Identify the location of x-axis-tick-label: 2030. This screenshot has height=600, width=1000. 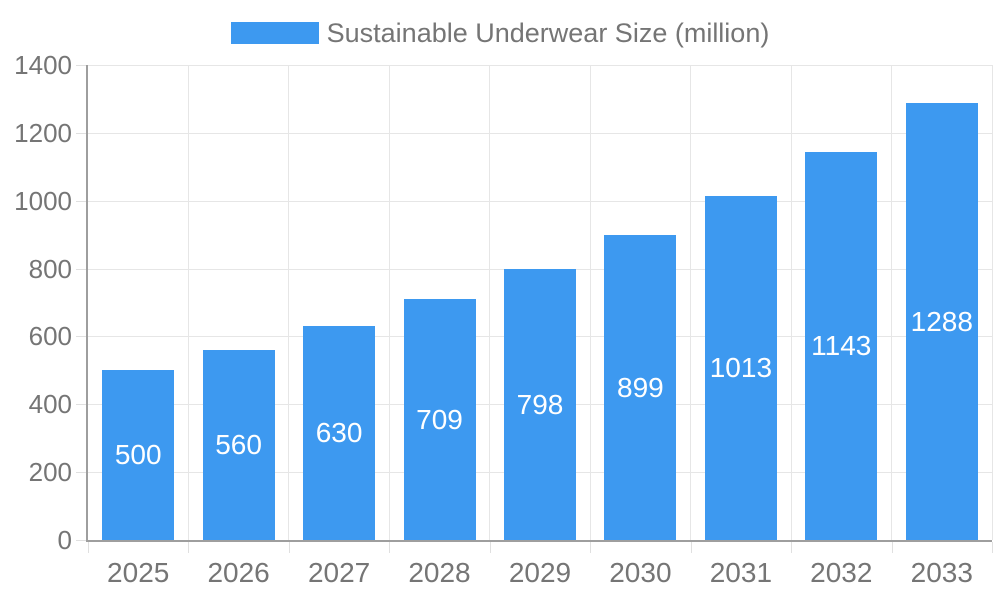
(640, 572).